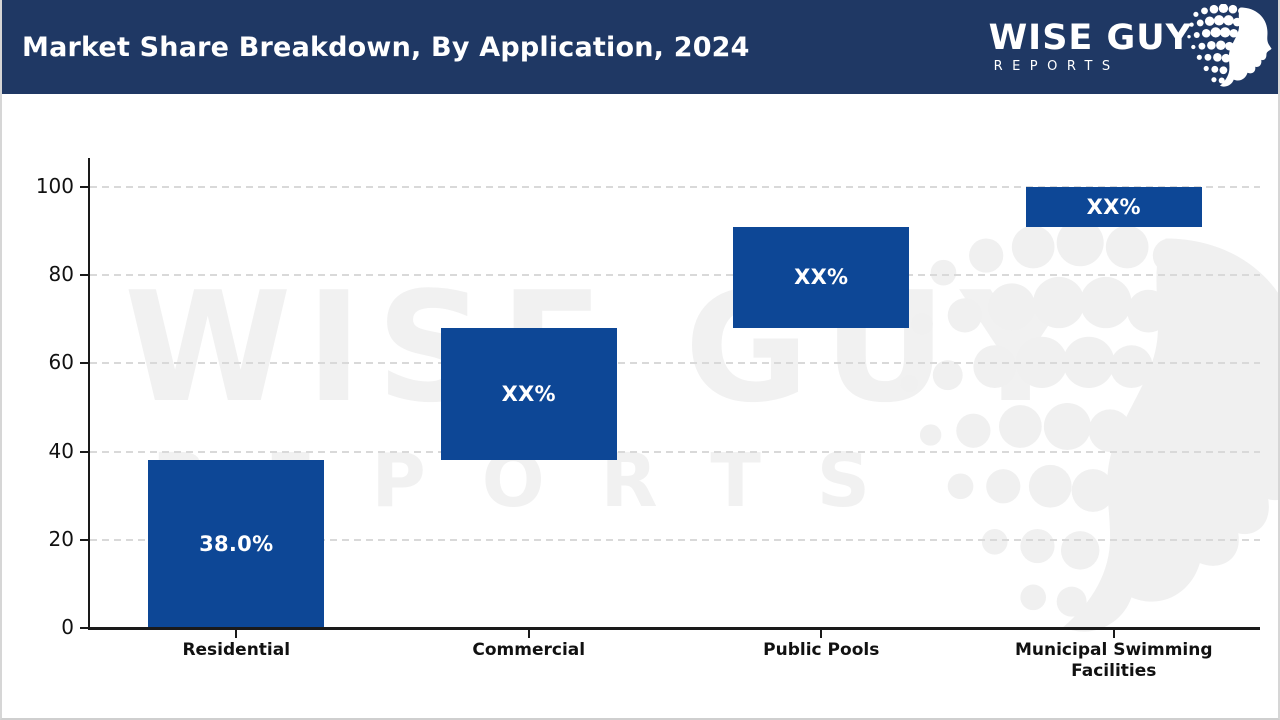 The image size is (1280, 720). What do you see at coordinates (61, 362) in the screenshot?
I see `y-tick-label: 60` at bounding box center [61, 362].